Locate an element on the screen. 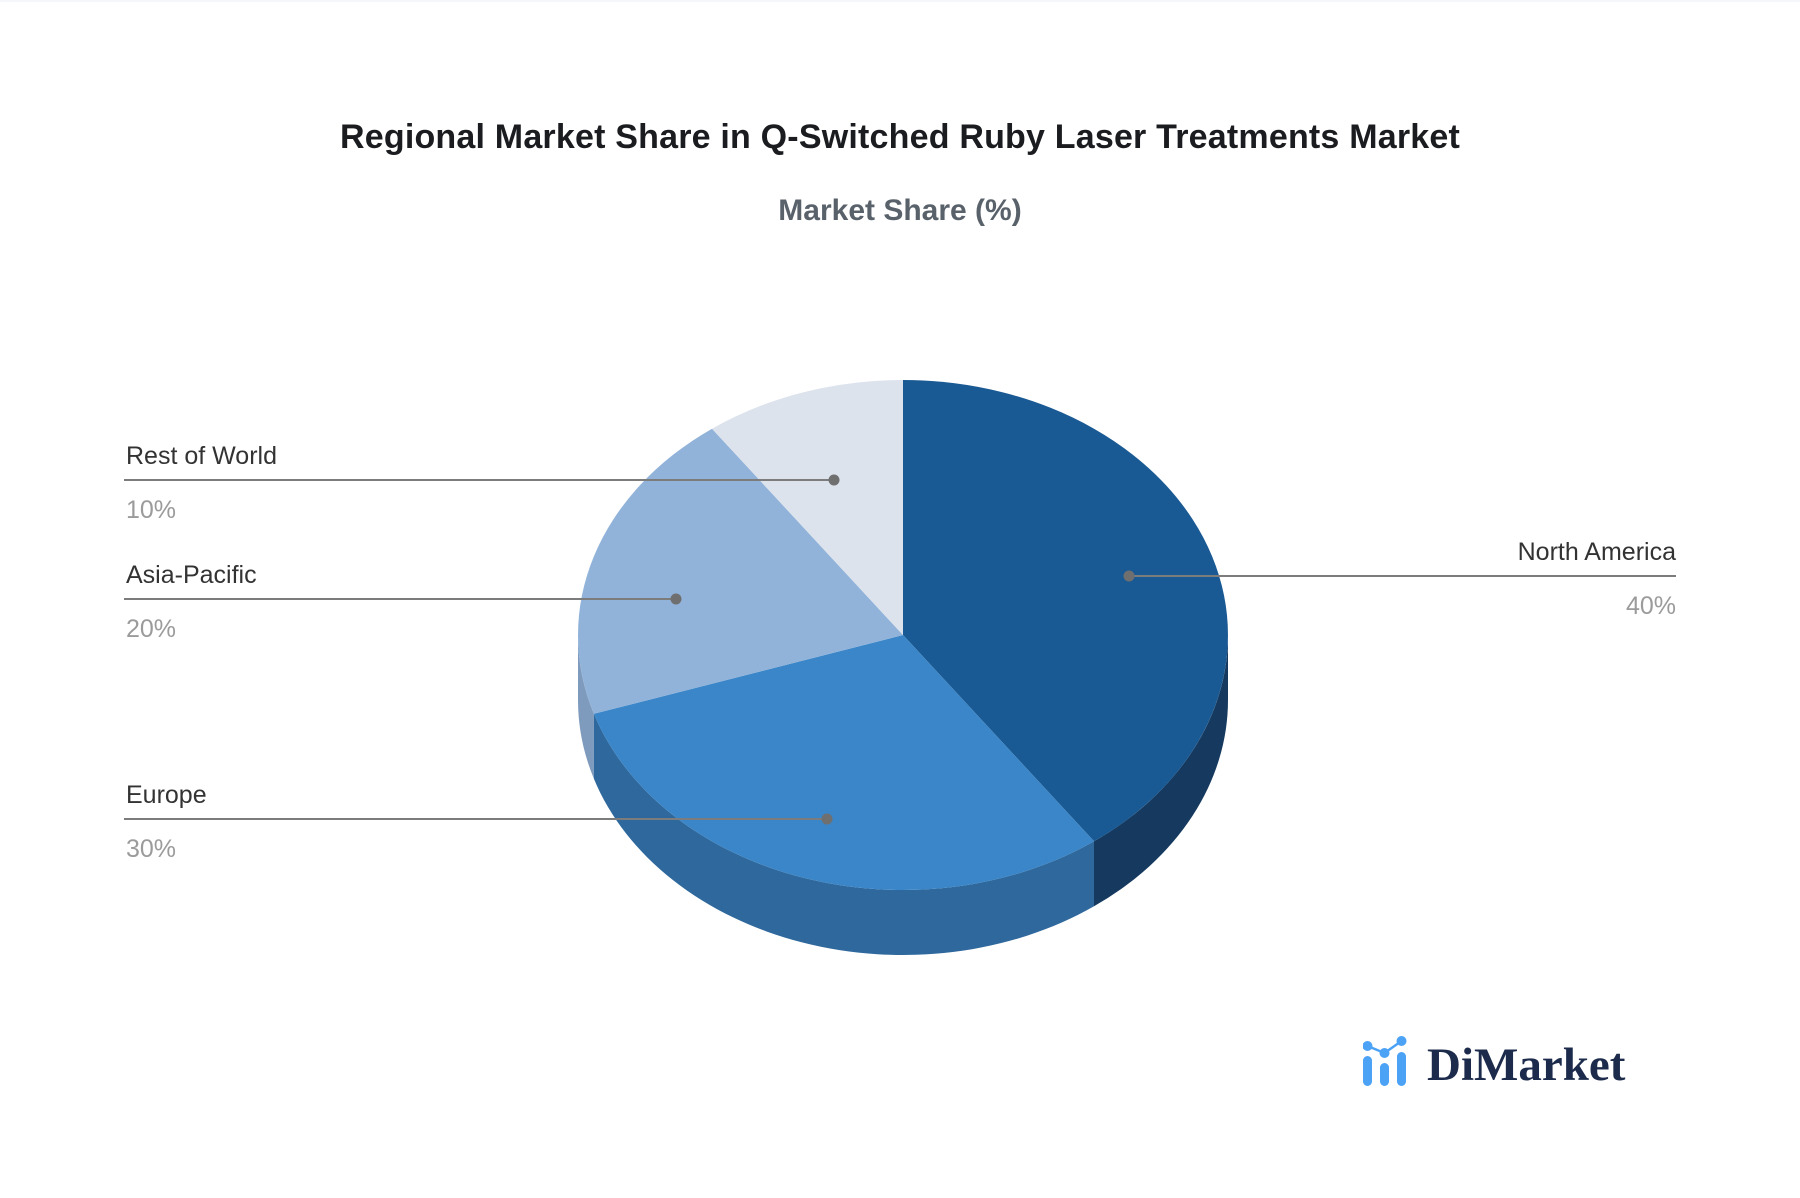 This screenshot has width=1800, height=1198. slice-label-rest-of-world: Rest of World is located at coordinates (201, 456).